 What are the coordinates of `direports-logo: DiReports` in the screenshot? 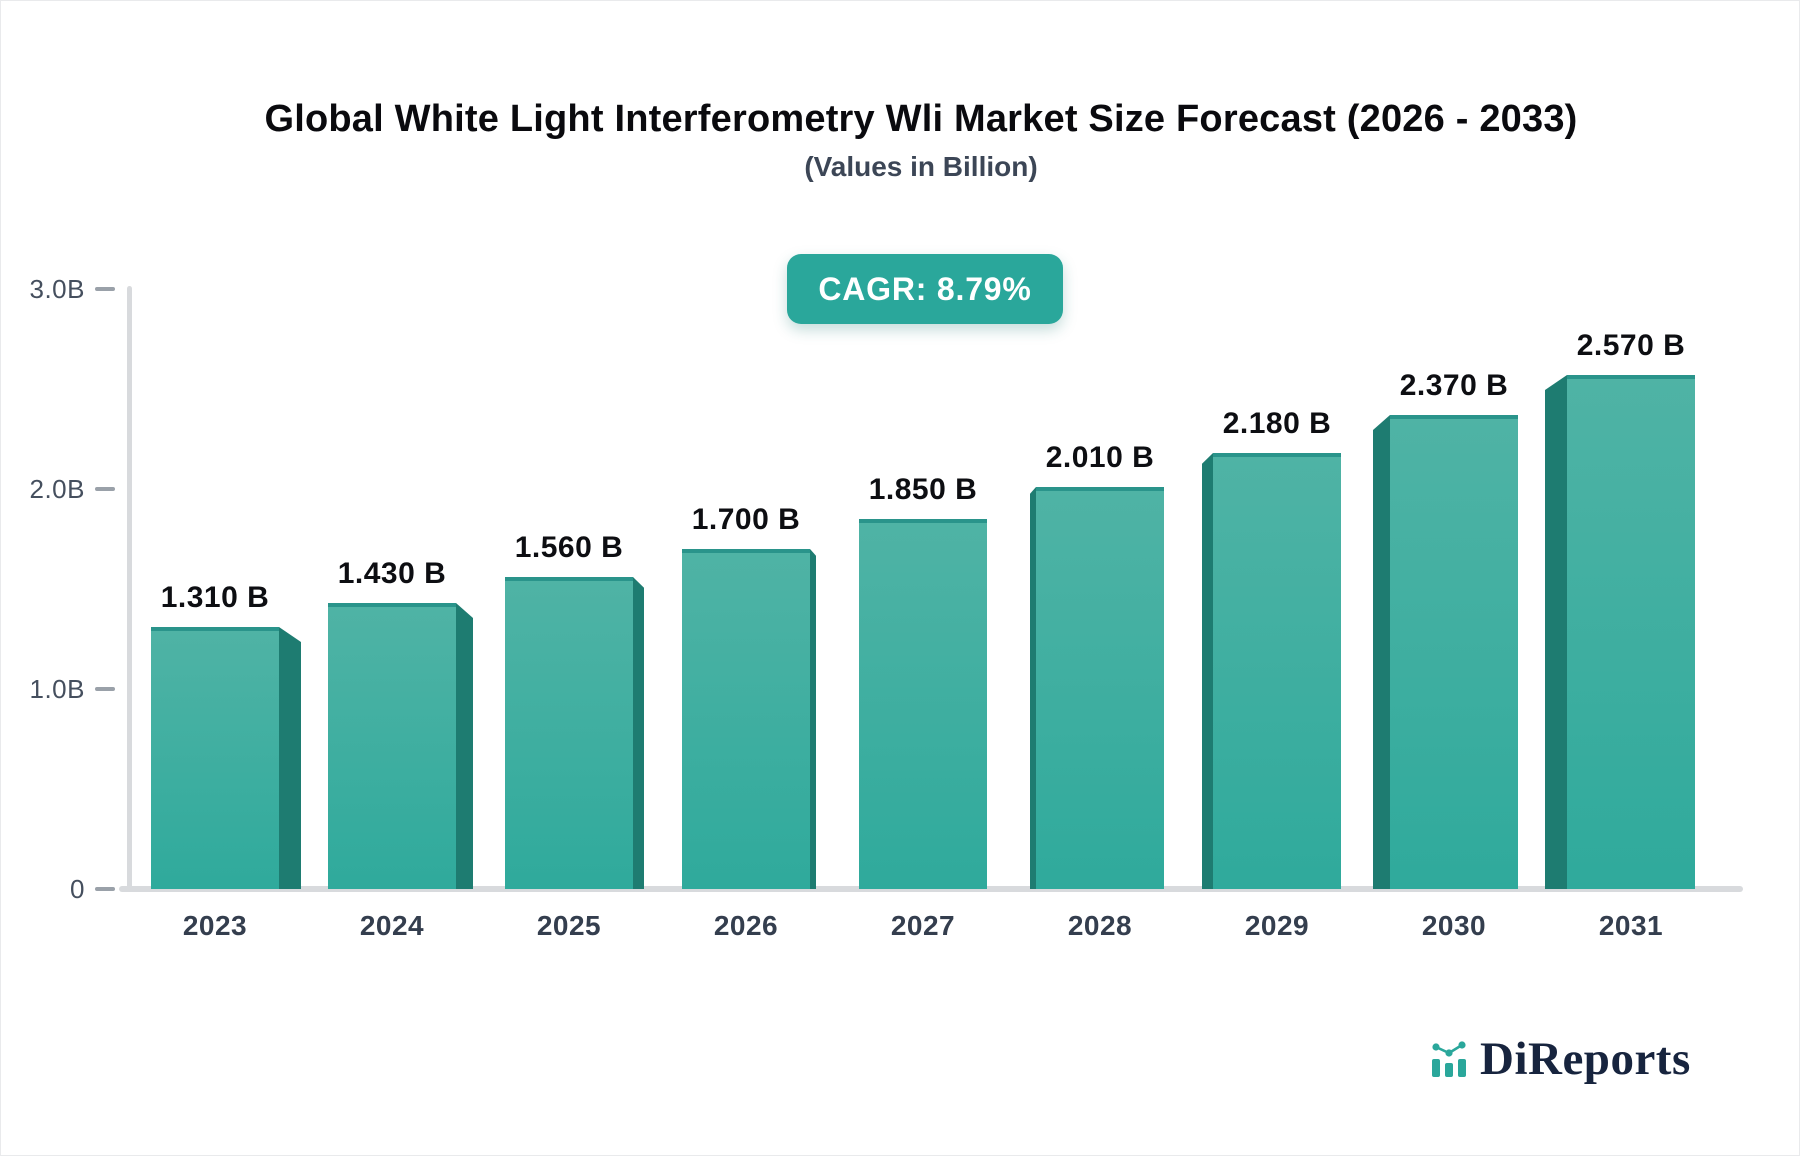 It's located at (1560, 1059).